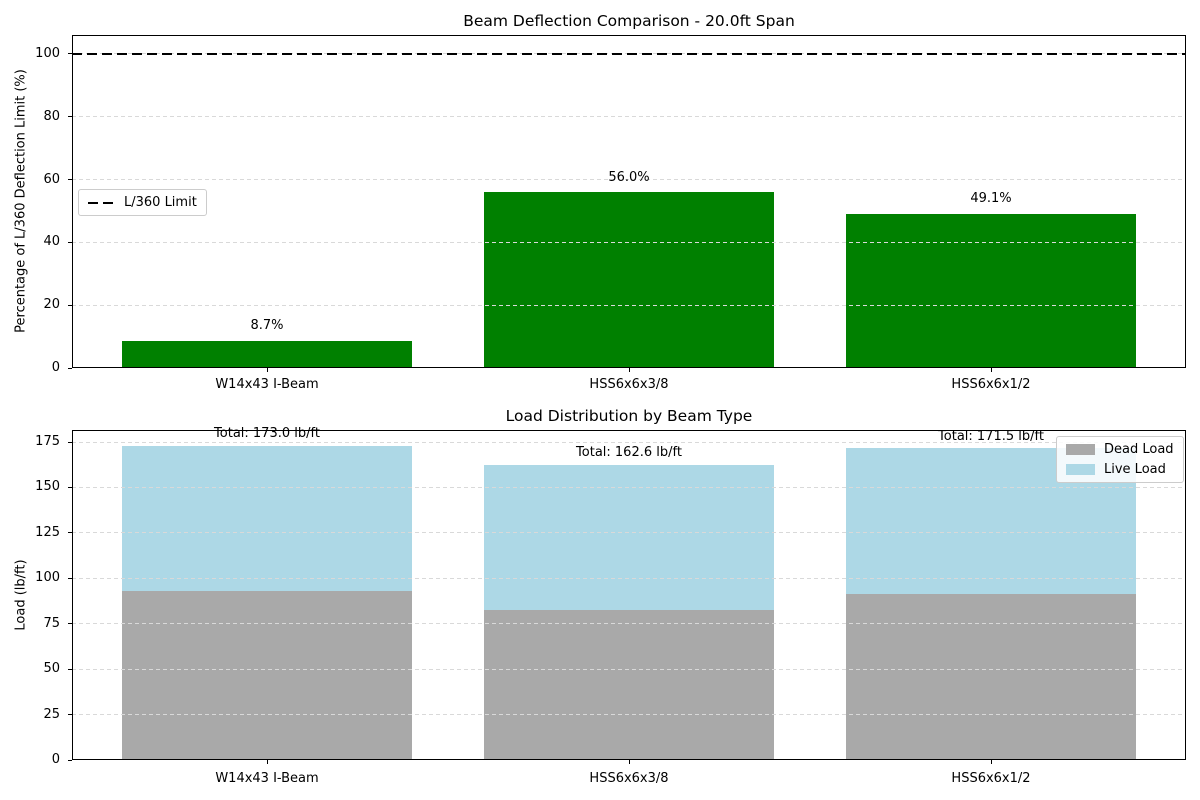  I want to click on legend-entry: L/360 Limit, so click(142, 202).